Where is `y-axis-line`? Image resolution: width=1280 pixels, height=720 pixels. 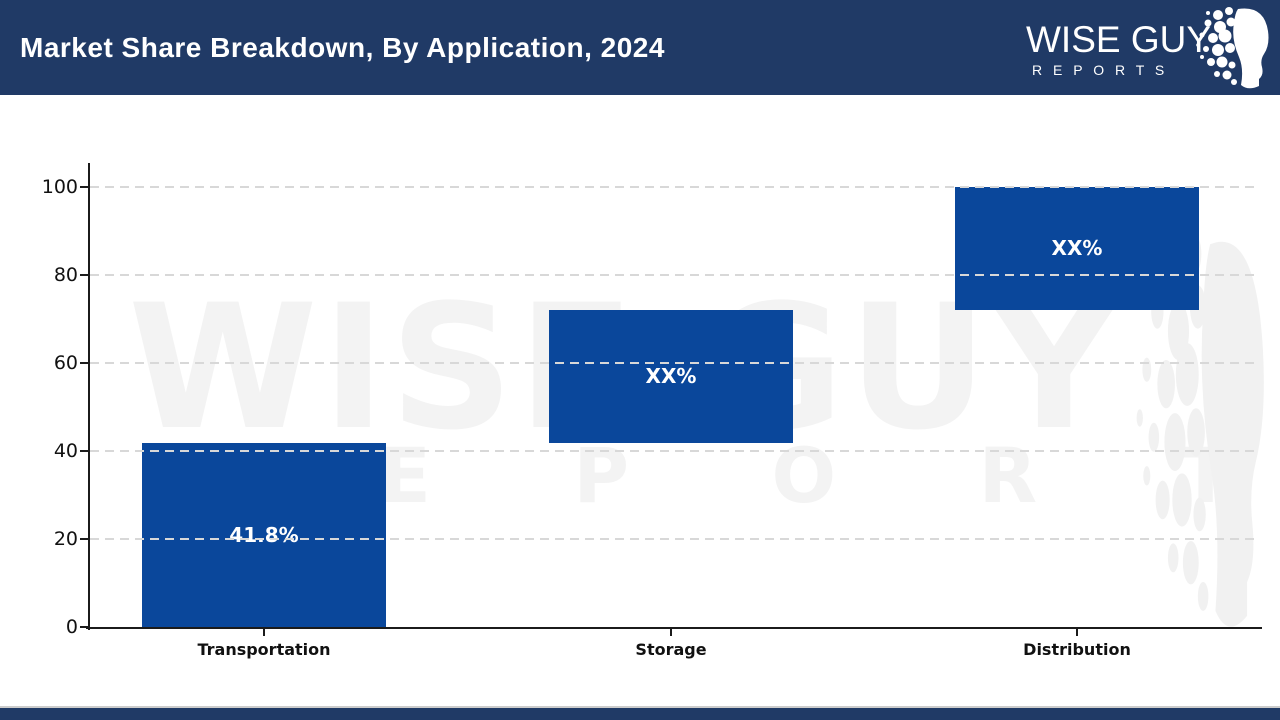
y-axis-line is located at coordinates (89, 396).